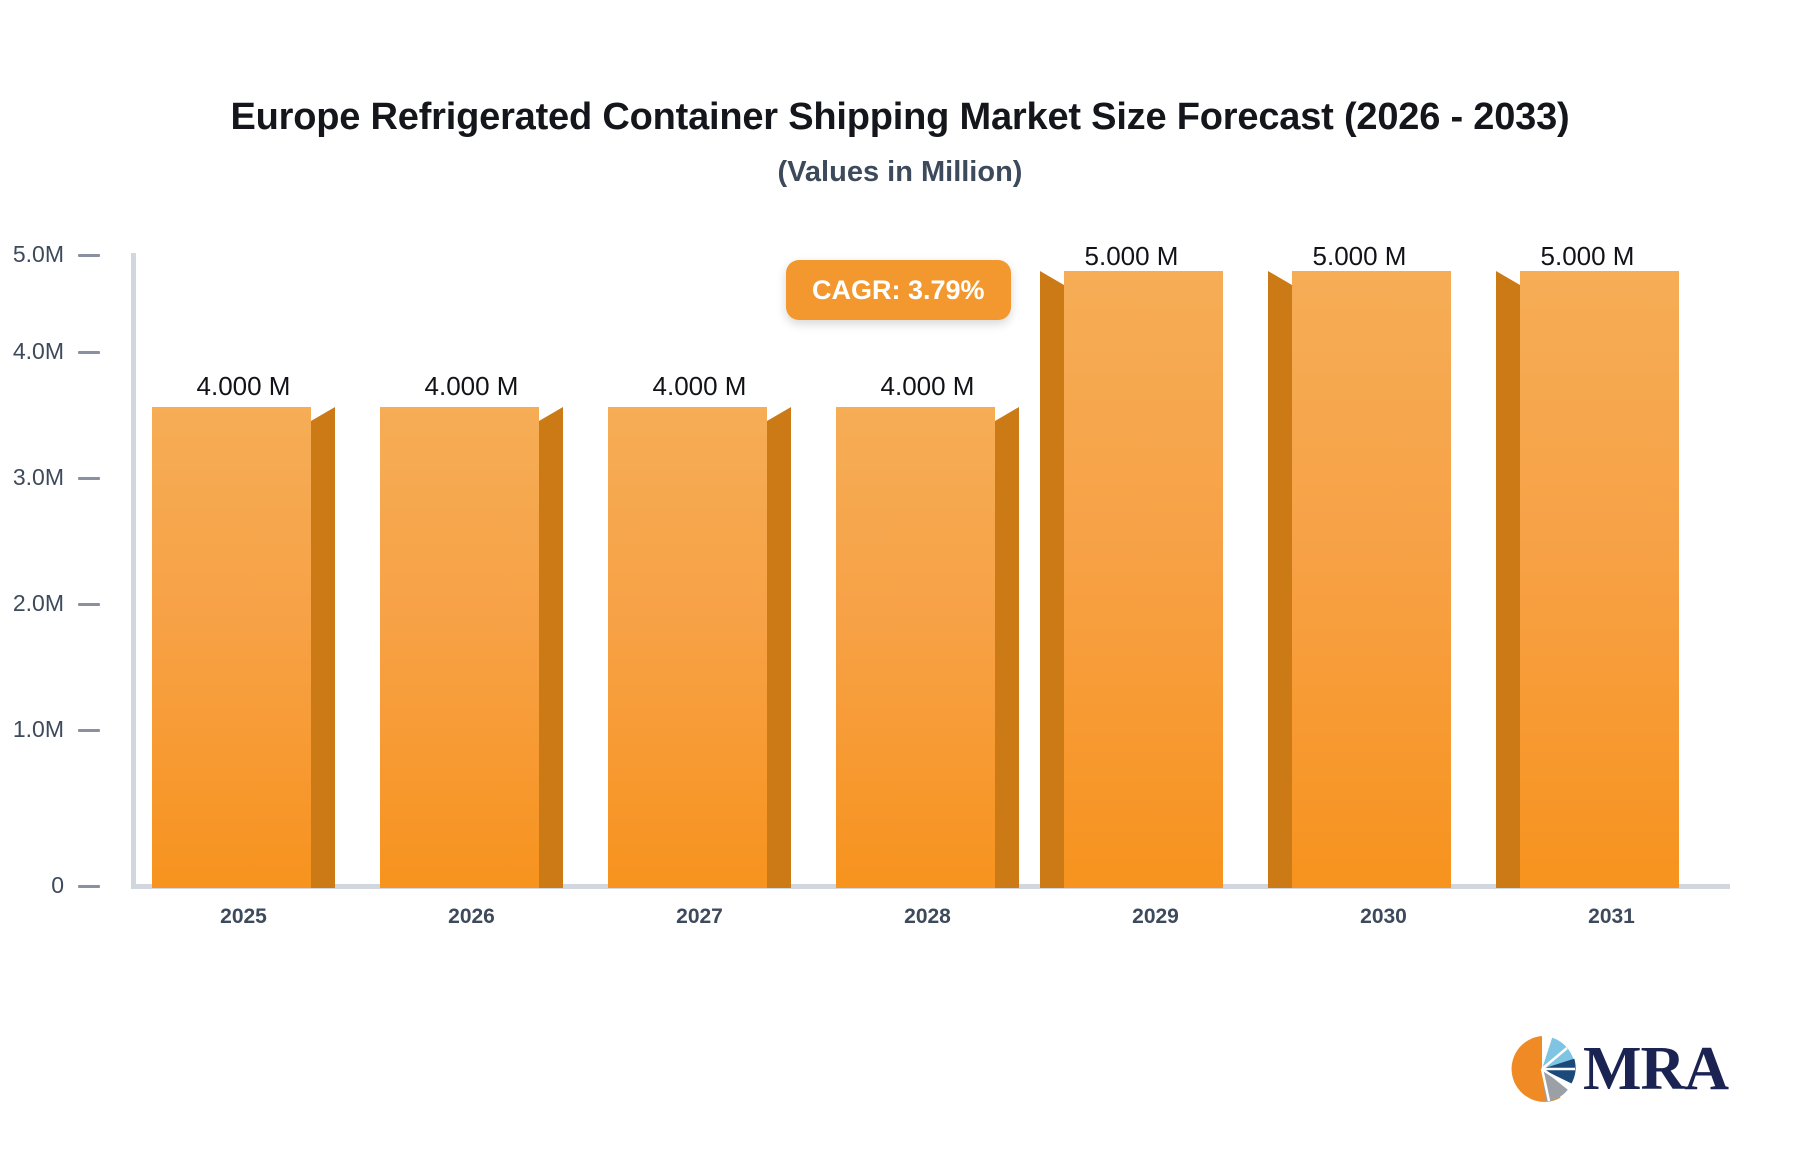  Describe the element at coordinates (243, 916) in the screenshot. I see `x-axis-tick-2025: 2025` at that location.